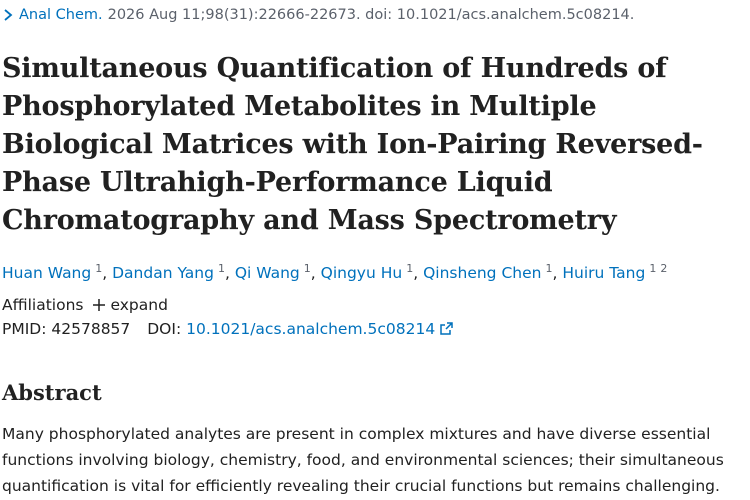 This screenshot has height=500, width=750. Describe the element at coordinates (47, 273) in the screenshot. I see `author-name: Huan Wang` at that location.